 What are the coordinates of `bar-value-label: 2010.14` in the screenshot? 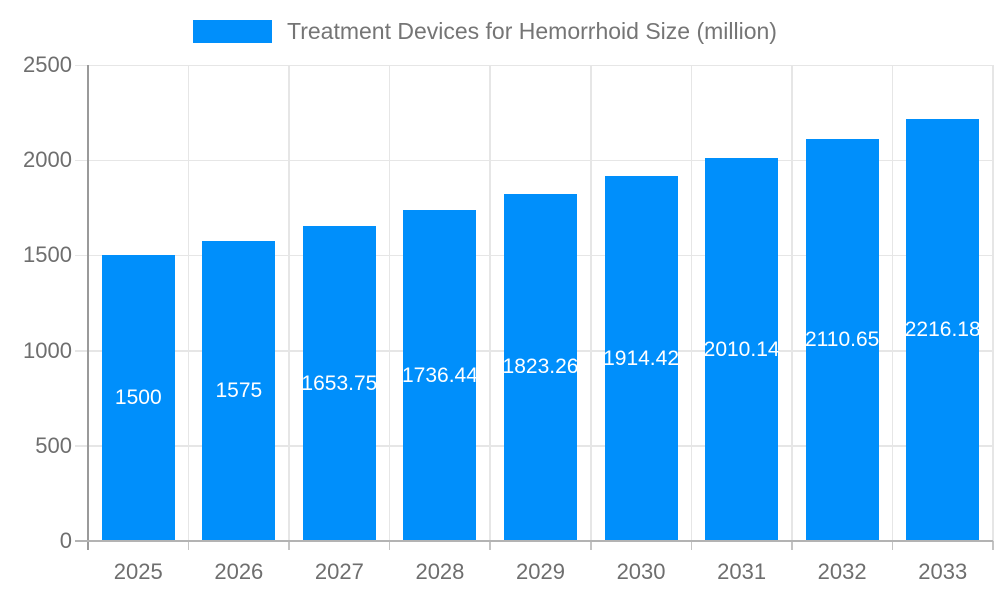 It's located at (741, 349).